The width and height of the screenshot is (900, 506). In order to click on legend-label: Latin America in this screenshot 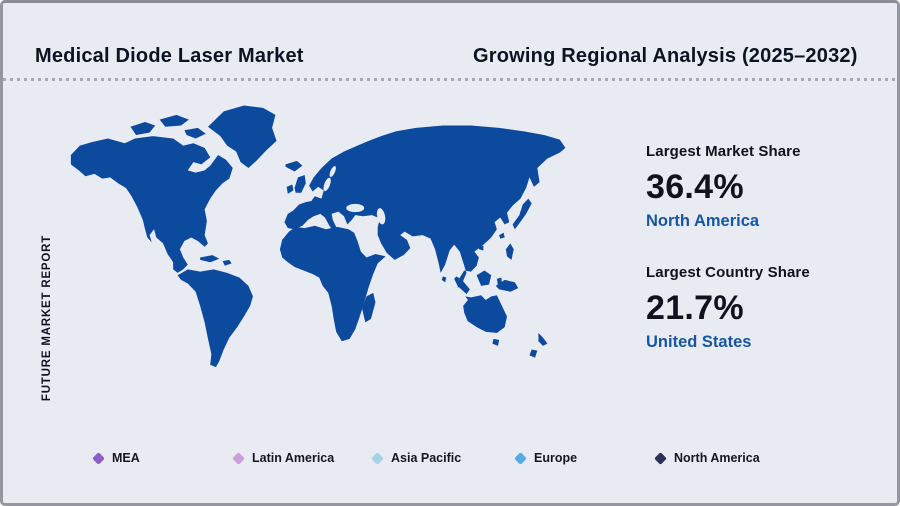, I will do `click(293, 458)`.